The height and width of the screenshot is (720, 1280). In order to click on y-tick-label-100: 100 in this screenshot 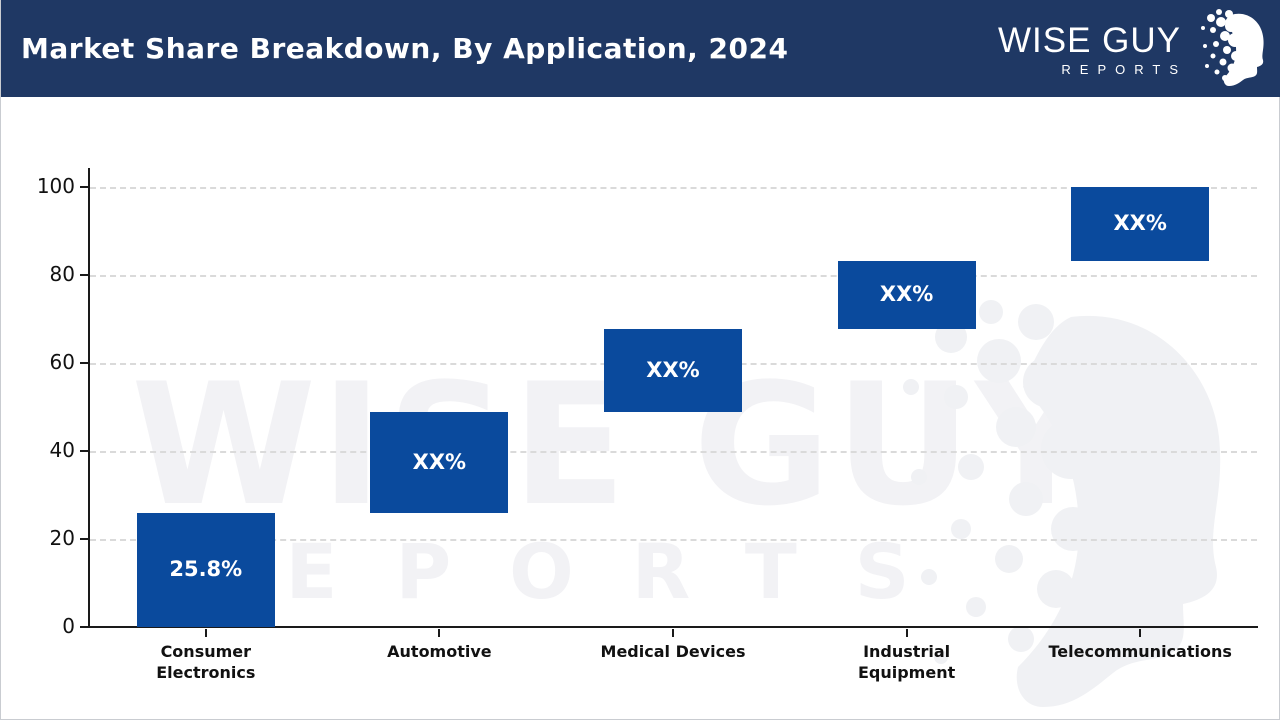, I will do `click(55, 186)`.